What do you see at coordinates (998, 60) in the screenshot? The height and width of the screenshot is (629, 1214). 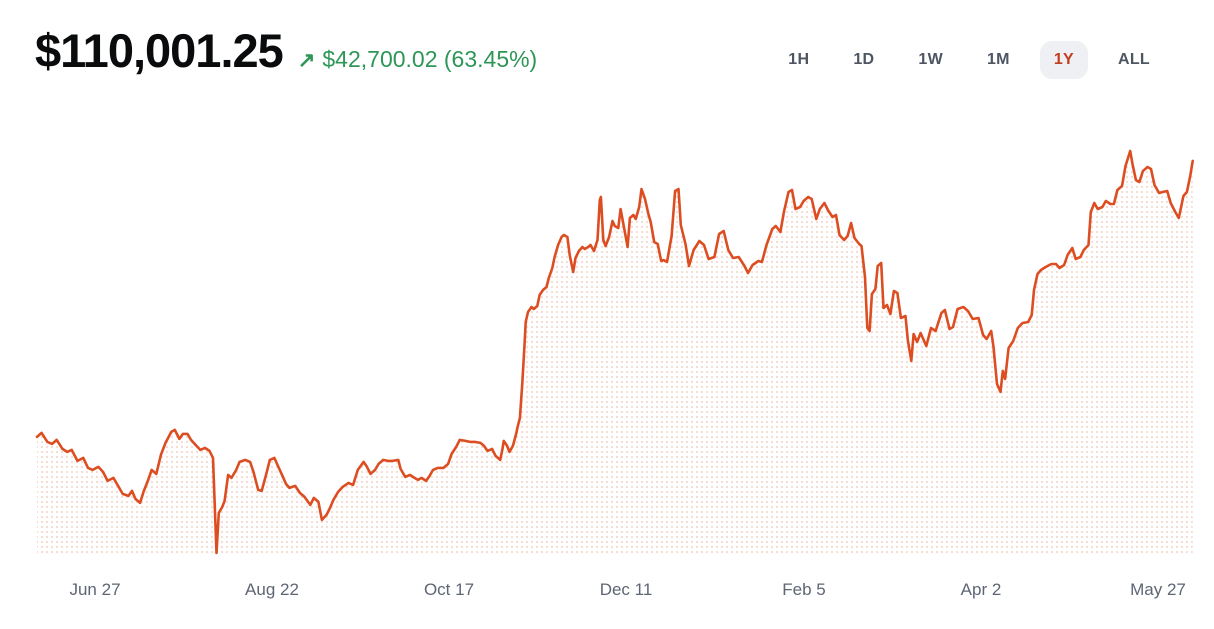 I see `range-button-1m: 1M` at bounding box center [998, 60].